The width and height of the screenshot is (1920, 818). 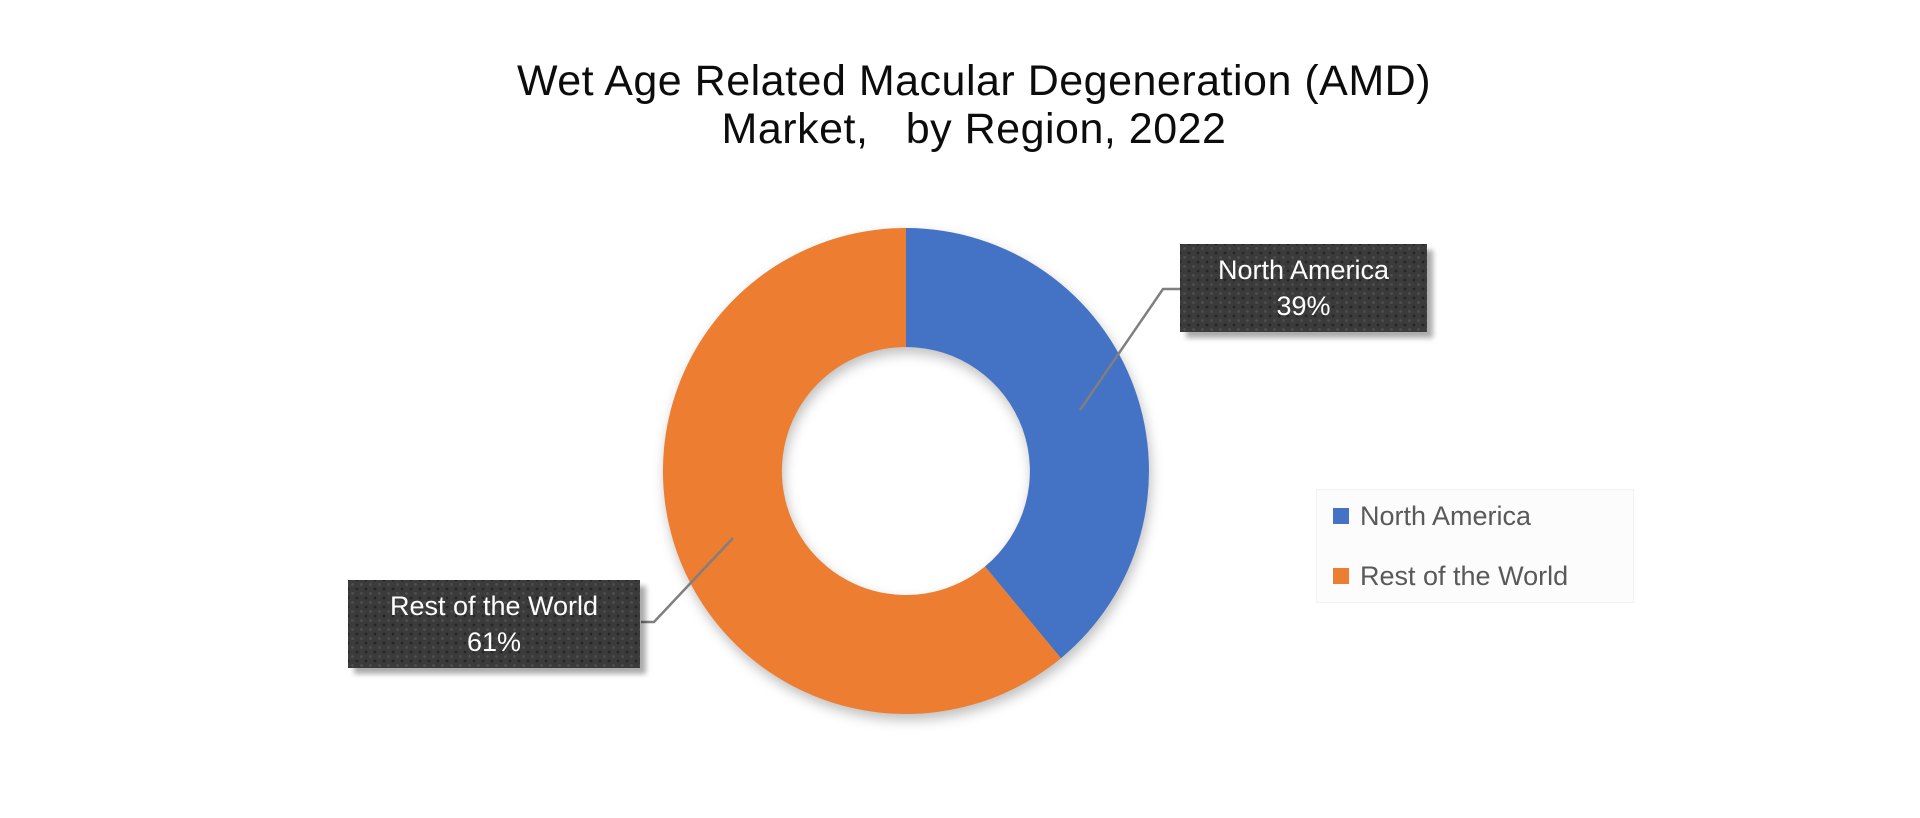 I want to click on legend-item-north-america: North America, so click(x=1483, y=516).